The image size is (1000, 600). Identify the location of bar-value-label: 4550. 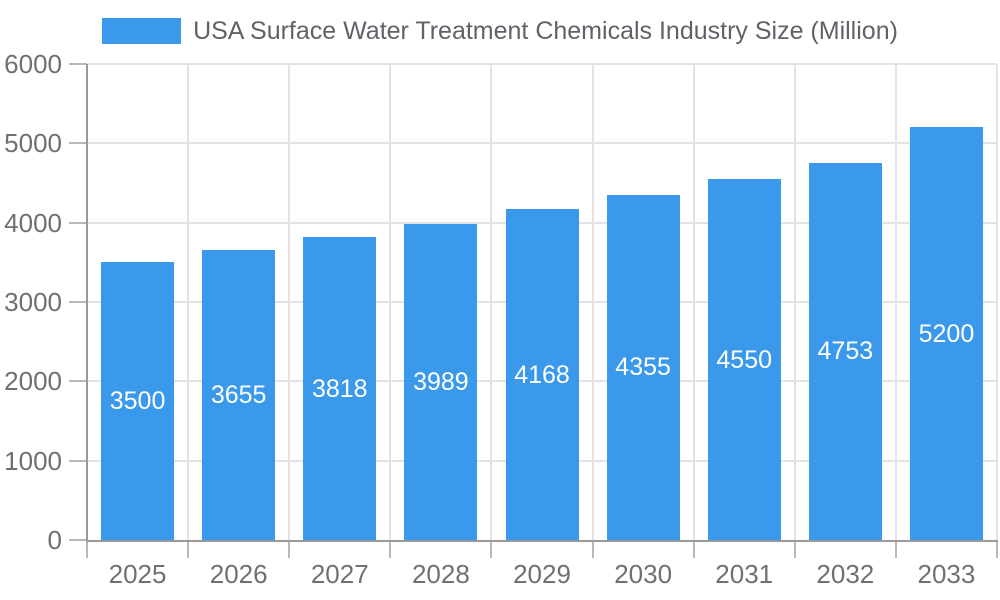
(744, 359).